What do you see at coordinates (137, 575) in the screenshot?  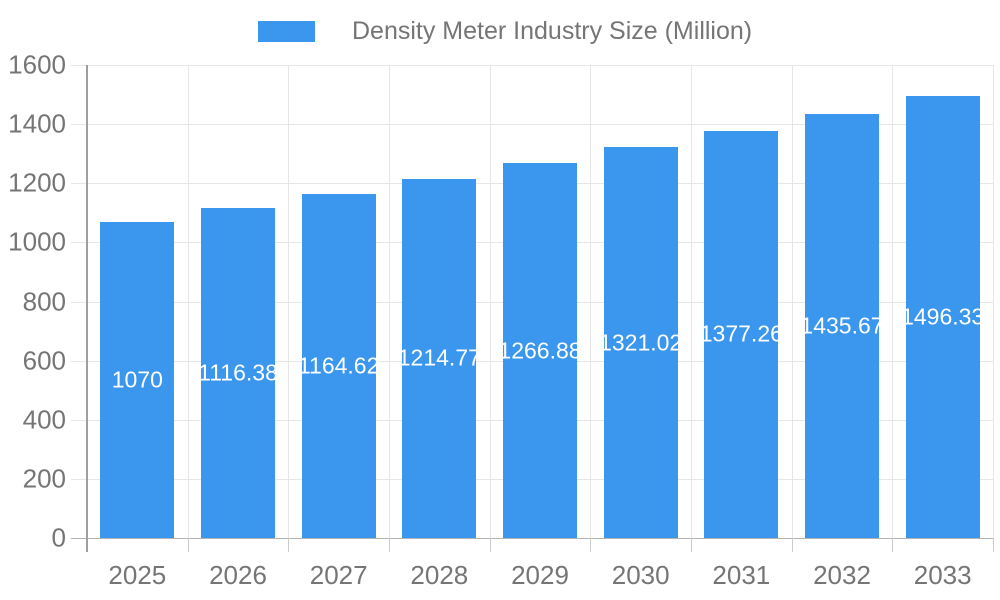 I see `x-tick-label: 2025` at bounding box center [137, 575].